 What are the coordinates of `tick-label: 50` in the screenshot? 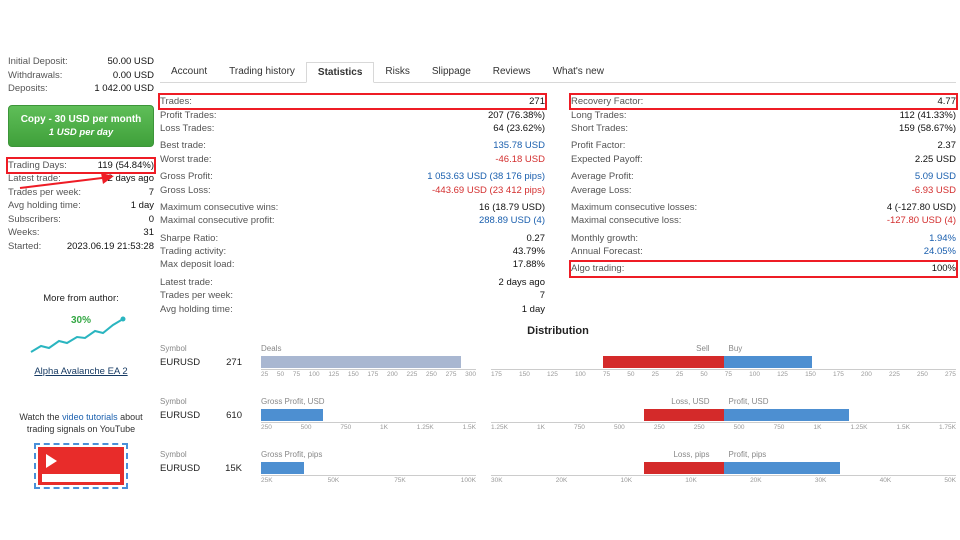 It's located at (704, 374).